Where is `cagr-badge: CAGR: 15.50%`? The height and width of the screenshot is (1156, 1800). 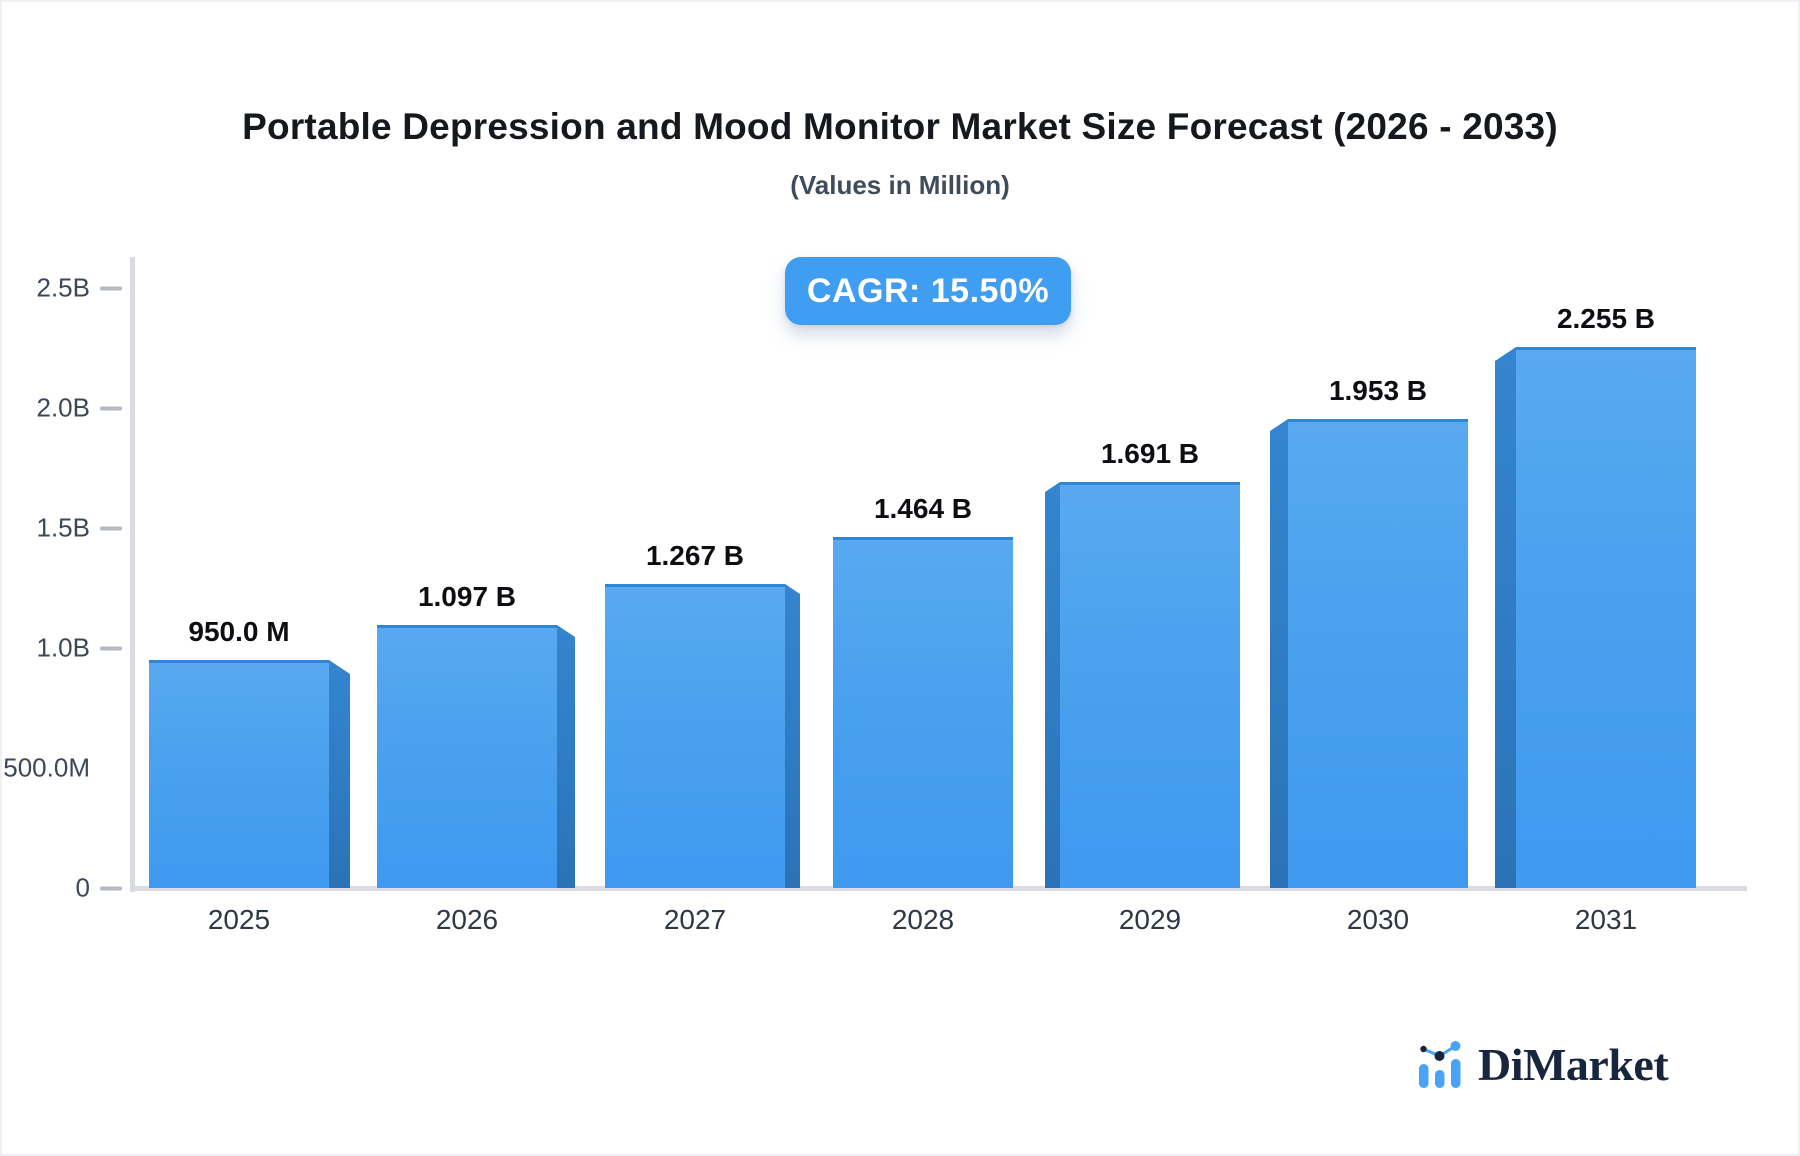 cagr-badge: CAGR: 15.50% is located at coordinates (928, 291).